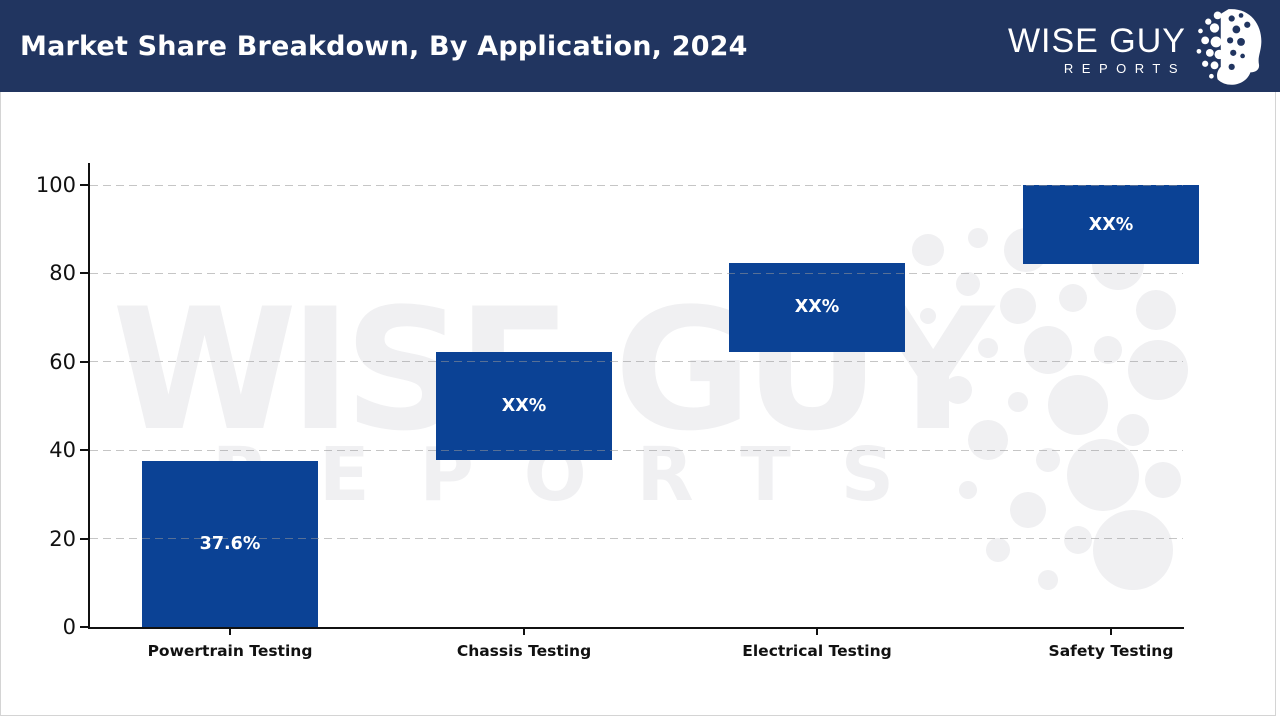 This screenshot has width=1280, height=720. What do you see at coordinates (636, 628) in the screenshot?
I see `x-axis-line` at bounding box center [636, 628].